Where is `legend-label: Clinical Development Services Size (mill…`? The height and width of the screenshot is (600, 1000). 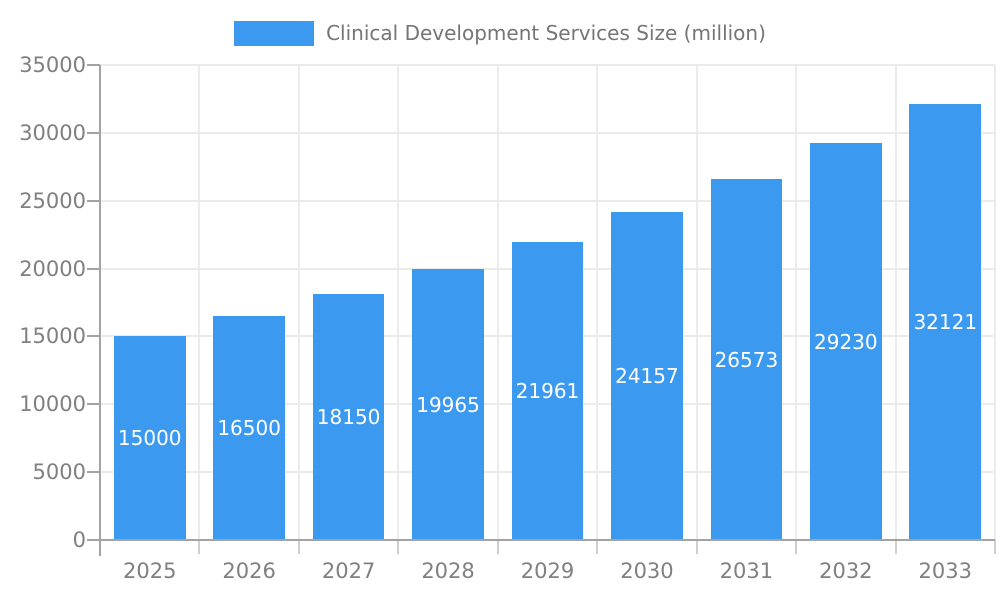
legend-label: Clinical Development Services Size (mill… is located at coordinates (546, 32).